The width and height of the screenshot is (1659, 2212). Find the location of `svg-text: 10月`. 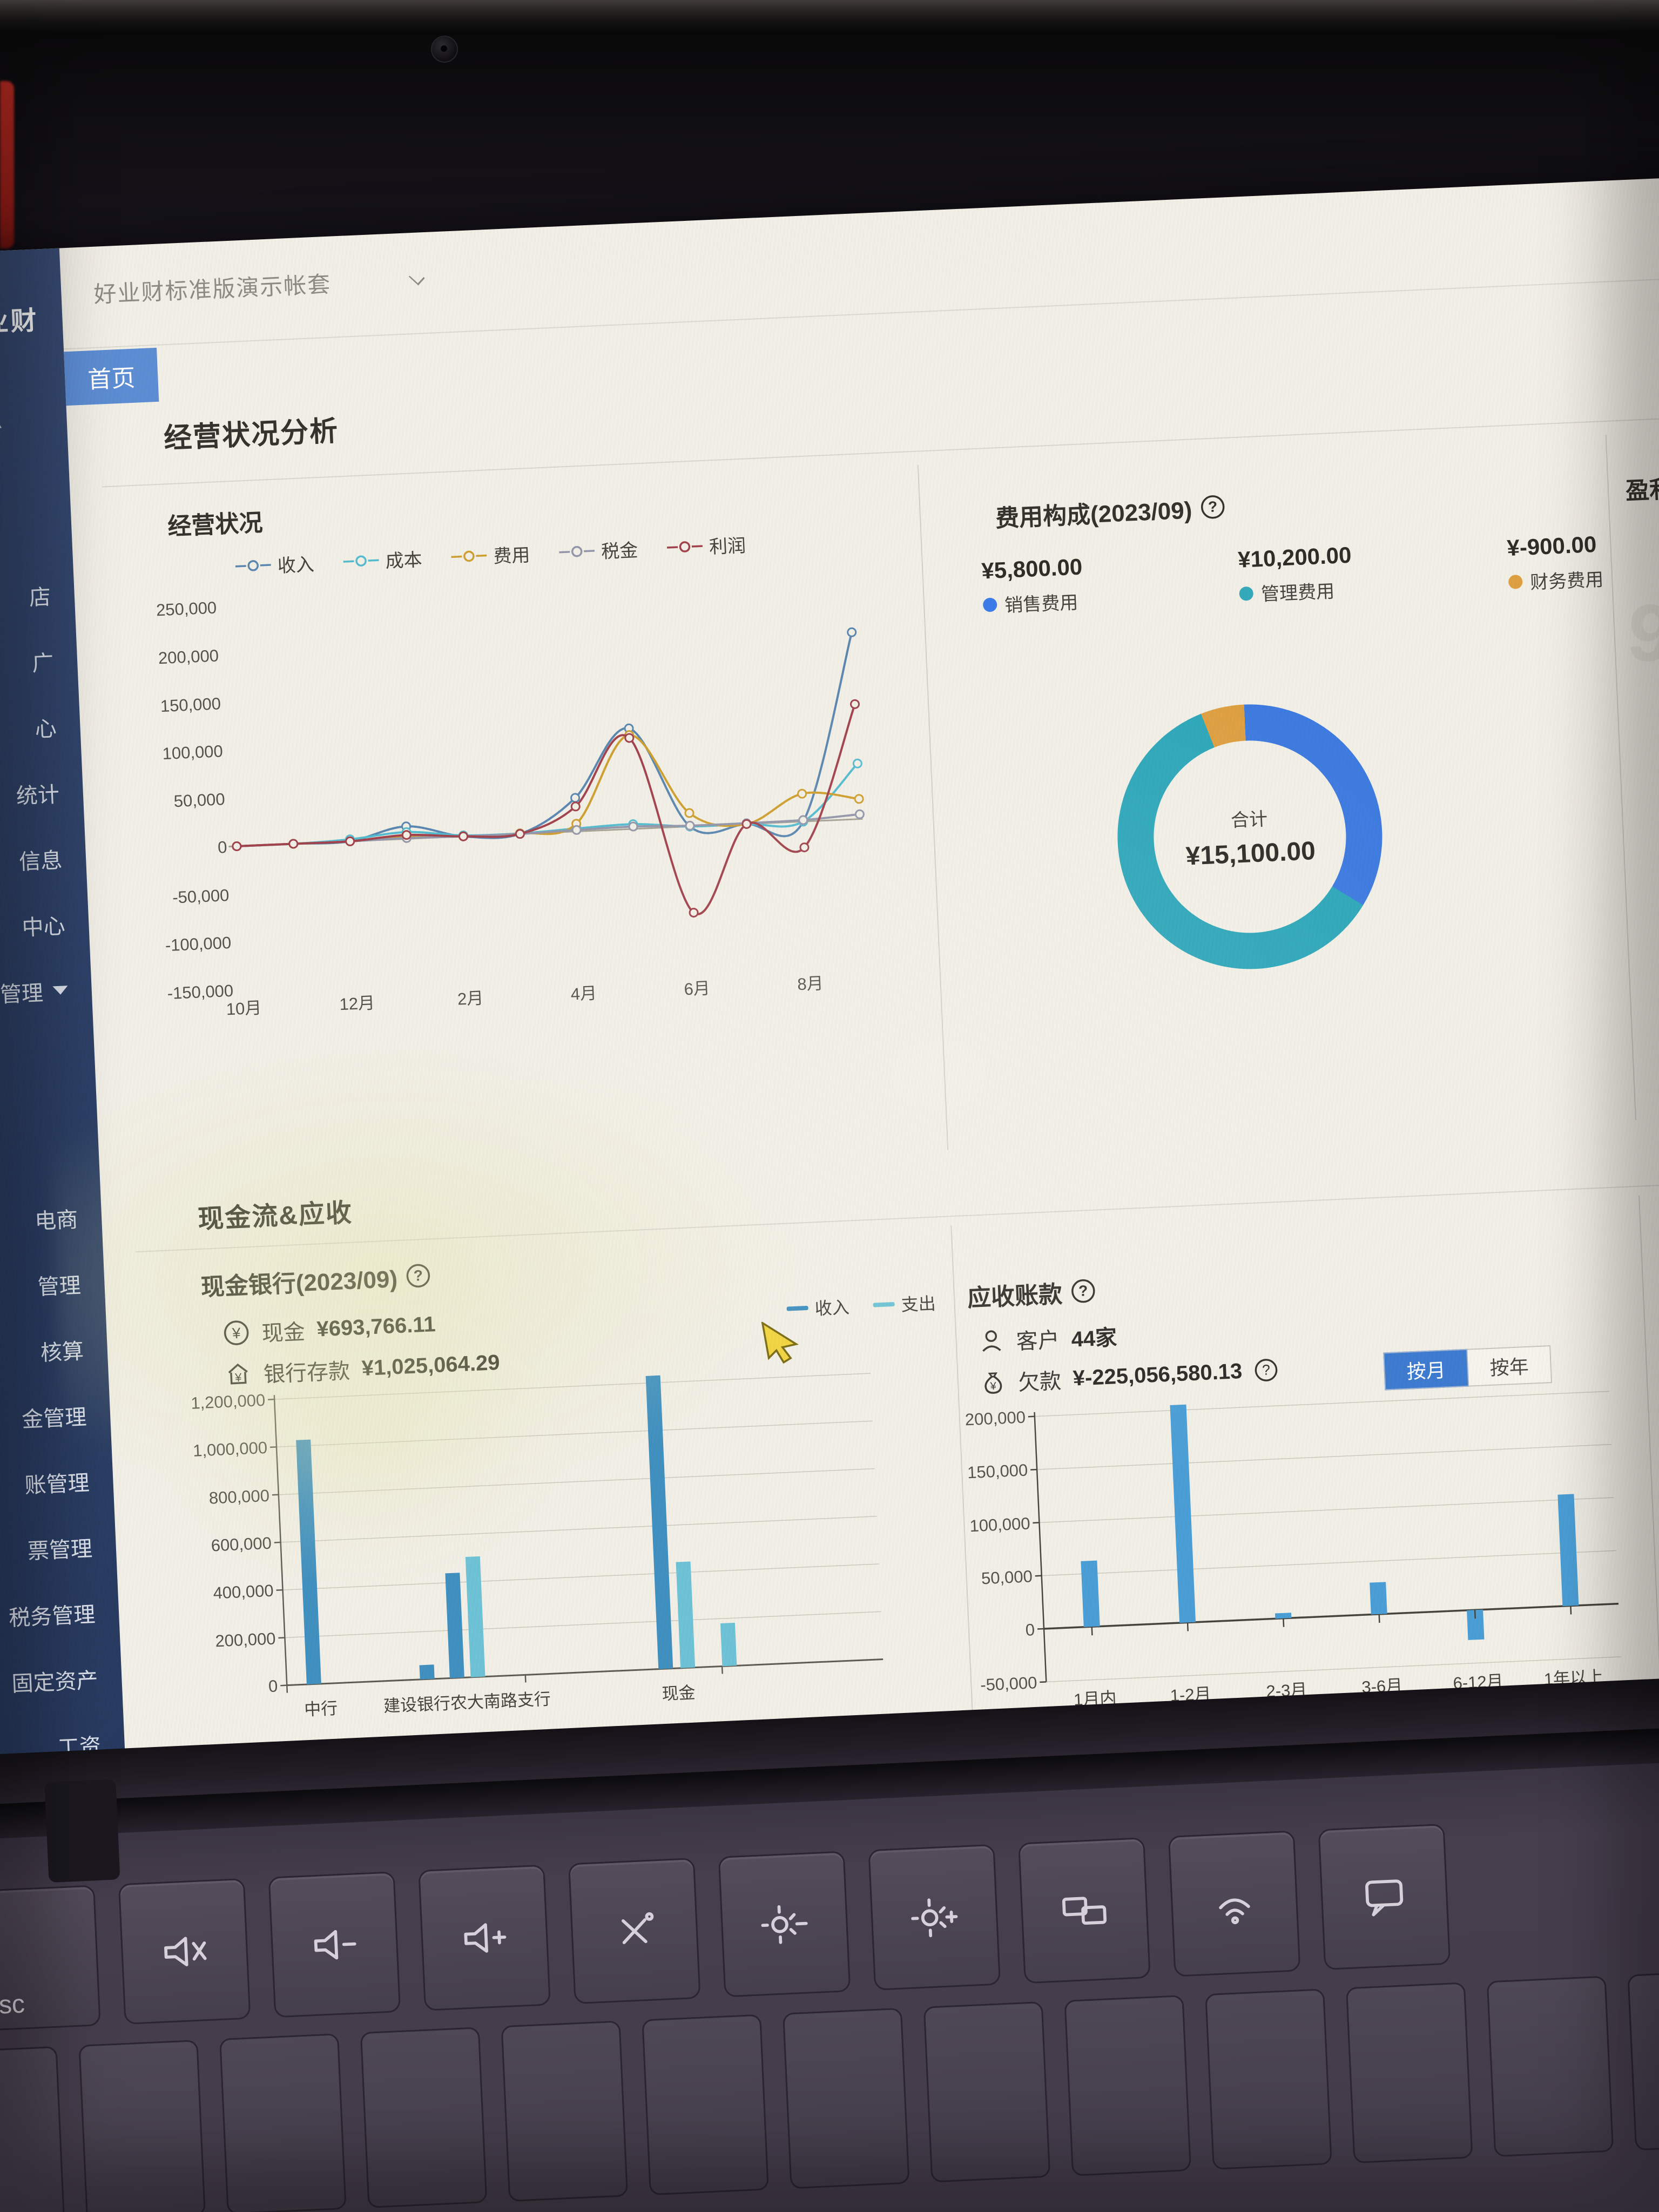

svg-text: 10月 is located at coordinates (244, 1009).